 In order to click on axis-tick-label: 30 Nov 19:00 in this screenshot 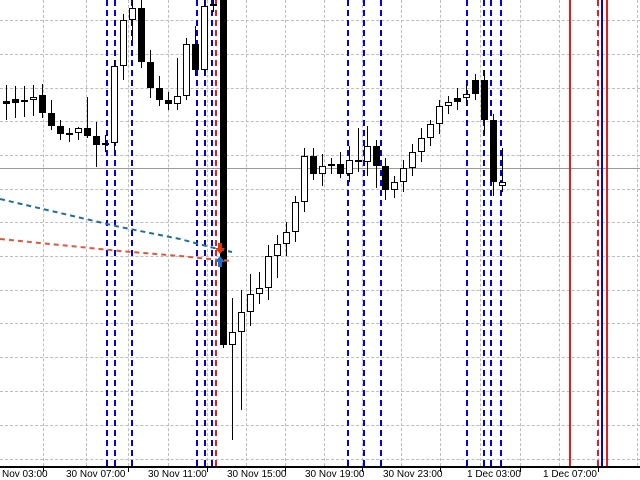, I will do `click(335, 474)`.